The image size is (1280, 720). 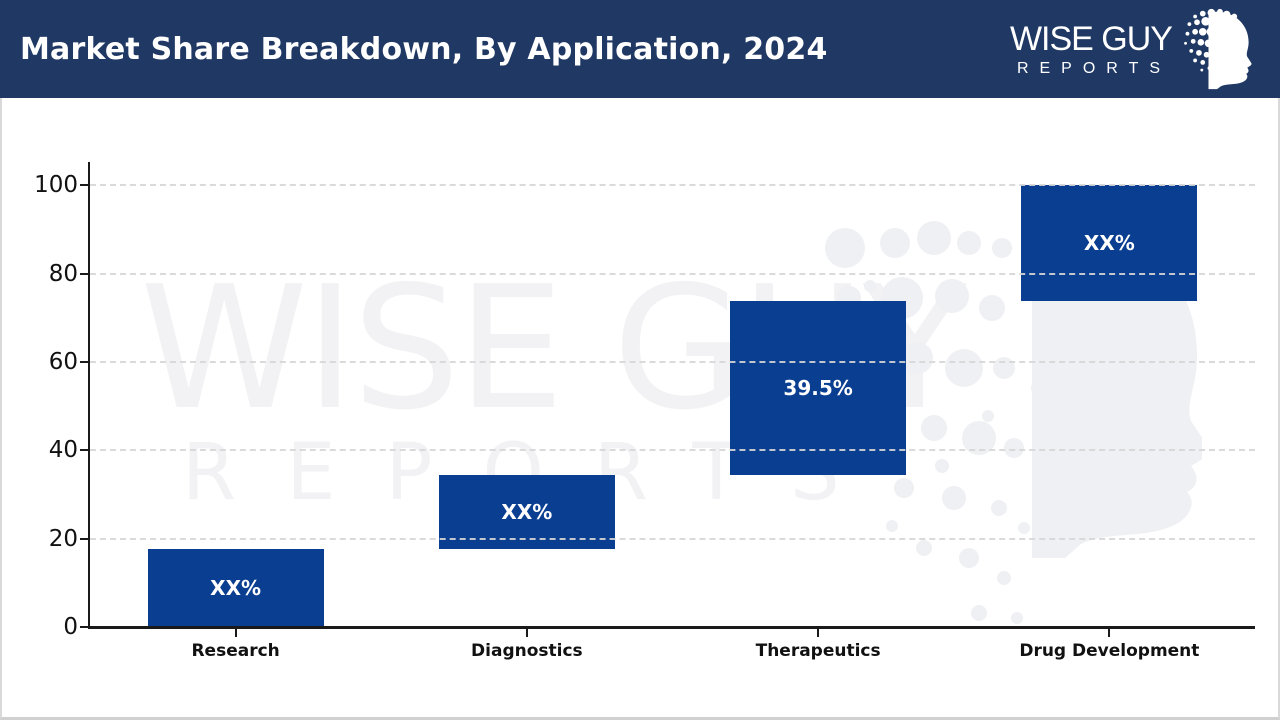 What do you see at coordinates (70, 627) in the screenshot?
I see `y-tick-label-0: 0` at bounding box center [70, 627].